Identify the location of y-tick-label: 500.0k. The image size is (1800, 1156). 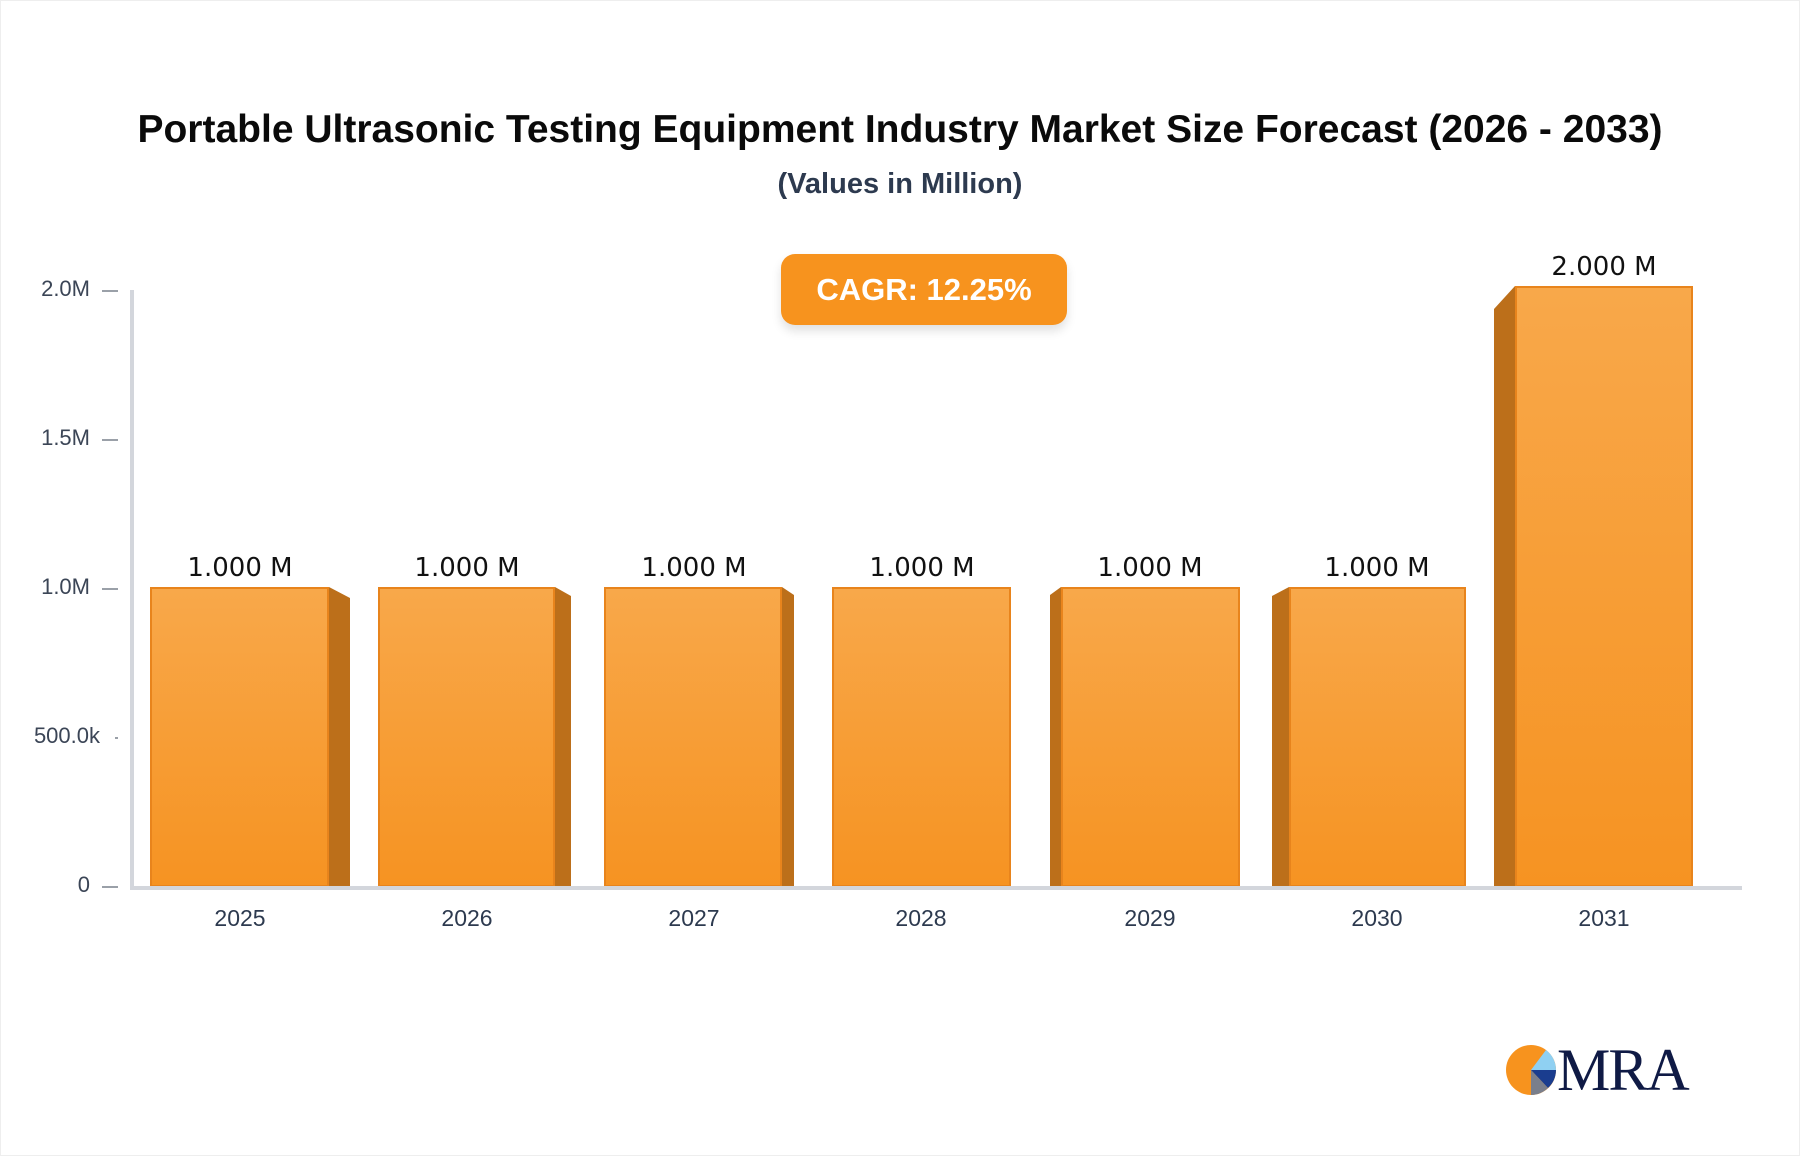
(66, 735).